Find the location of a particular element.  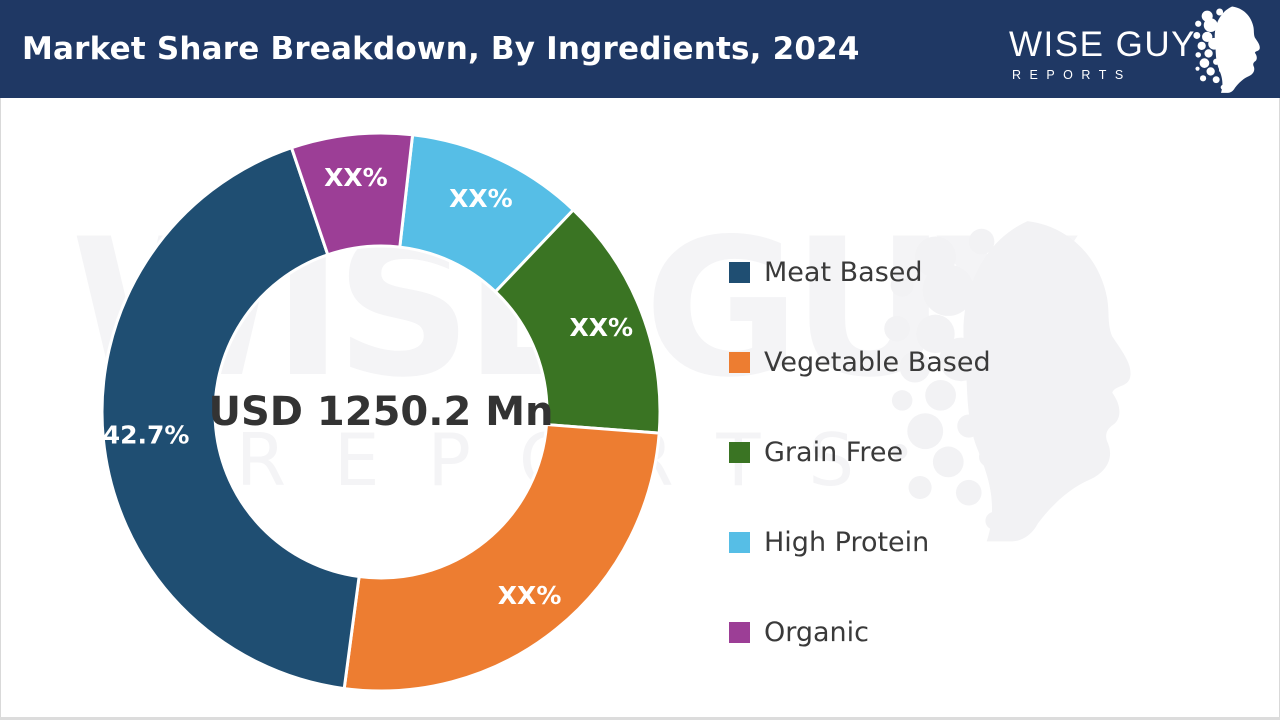

legend-label: Organic is located at coordinates (817, 632).